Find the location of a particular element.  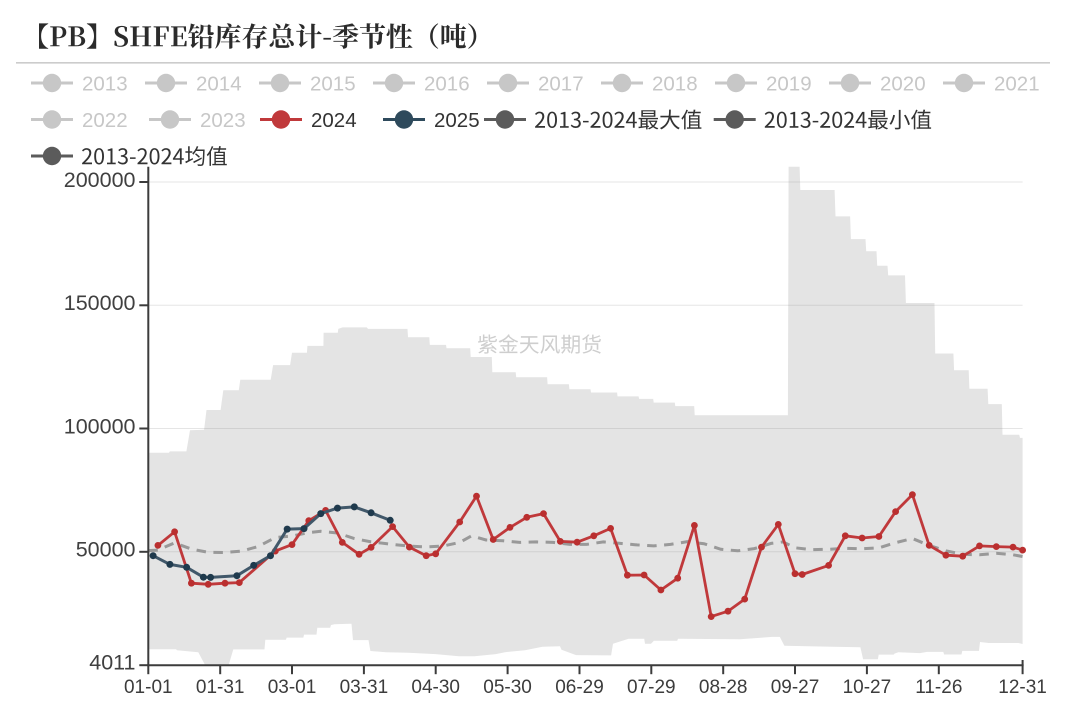

svg-text: 12-31 is located at coordinates (1022, 687).